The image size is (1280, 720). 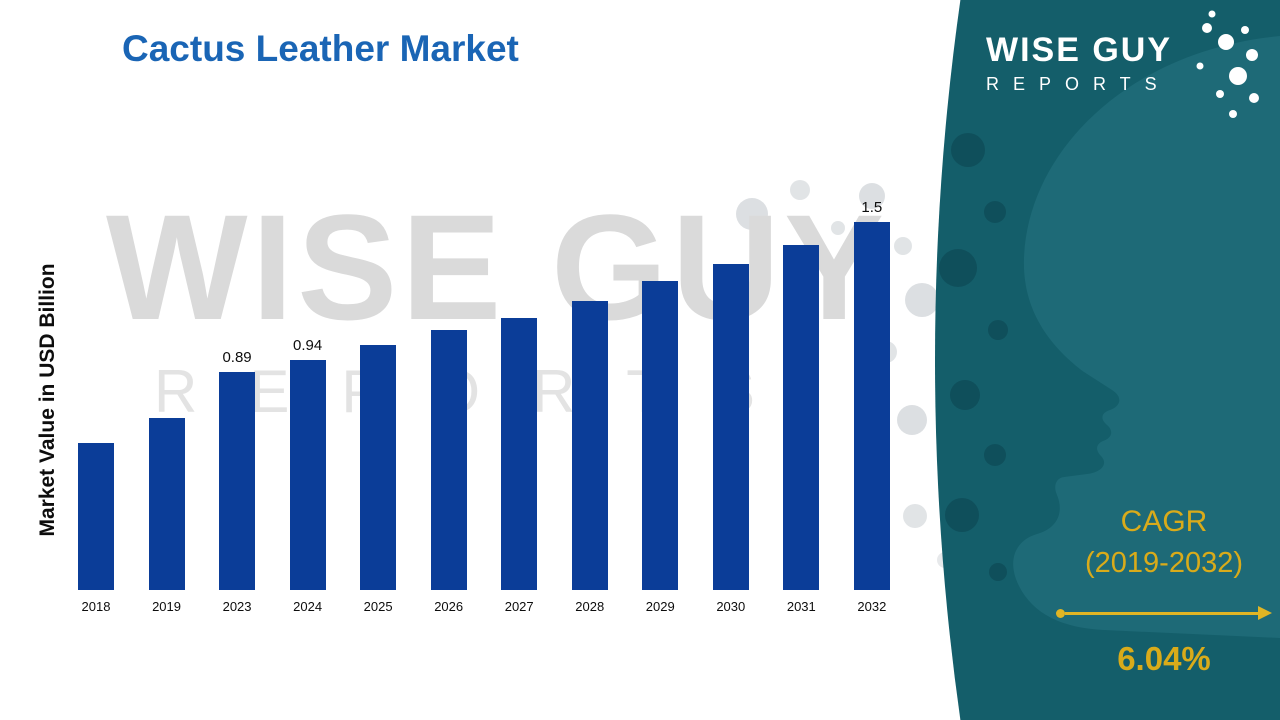 What do you see at coordinates (801, 606) in the screenshot?
I see `x-axis-tick: 2031` at bounding box center [801, 606].